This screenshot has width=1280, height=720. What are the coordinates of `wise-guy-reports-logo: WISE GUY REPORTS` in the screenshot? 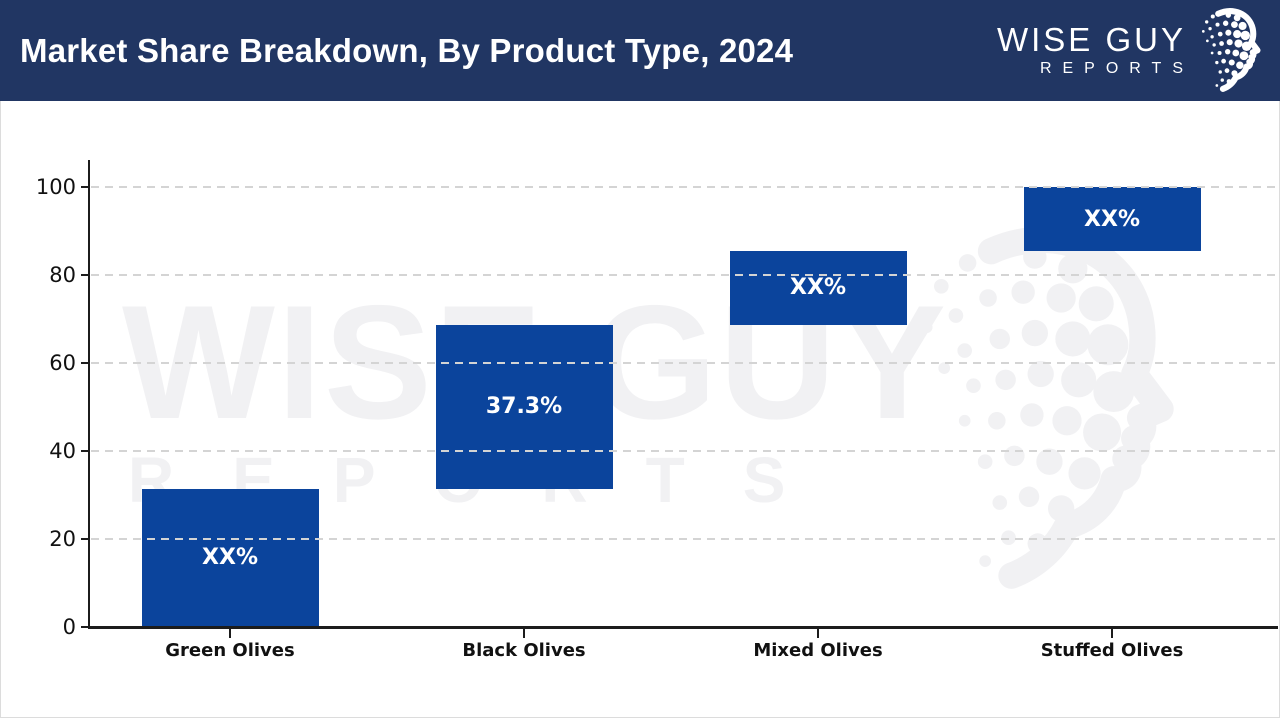 It's located at (1131, 51).